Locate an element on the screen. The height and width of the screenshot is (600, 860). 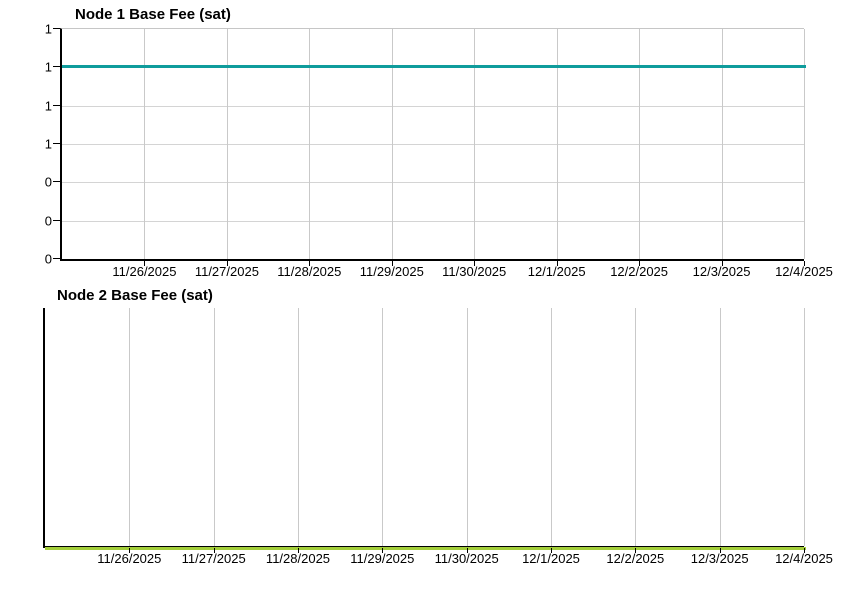
chart2-title: Node 2 Base Fee (sat) is located at coordinates (135, 295).